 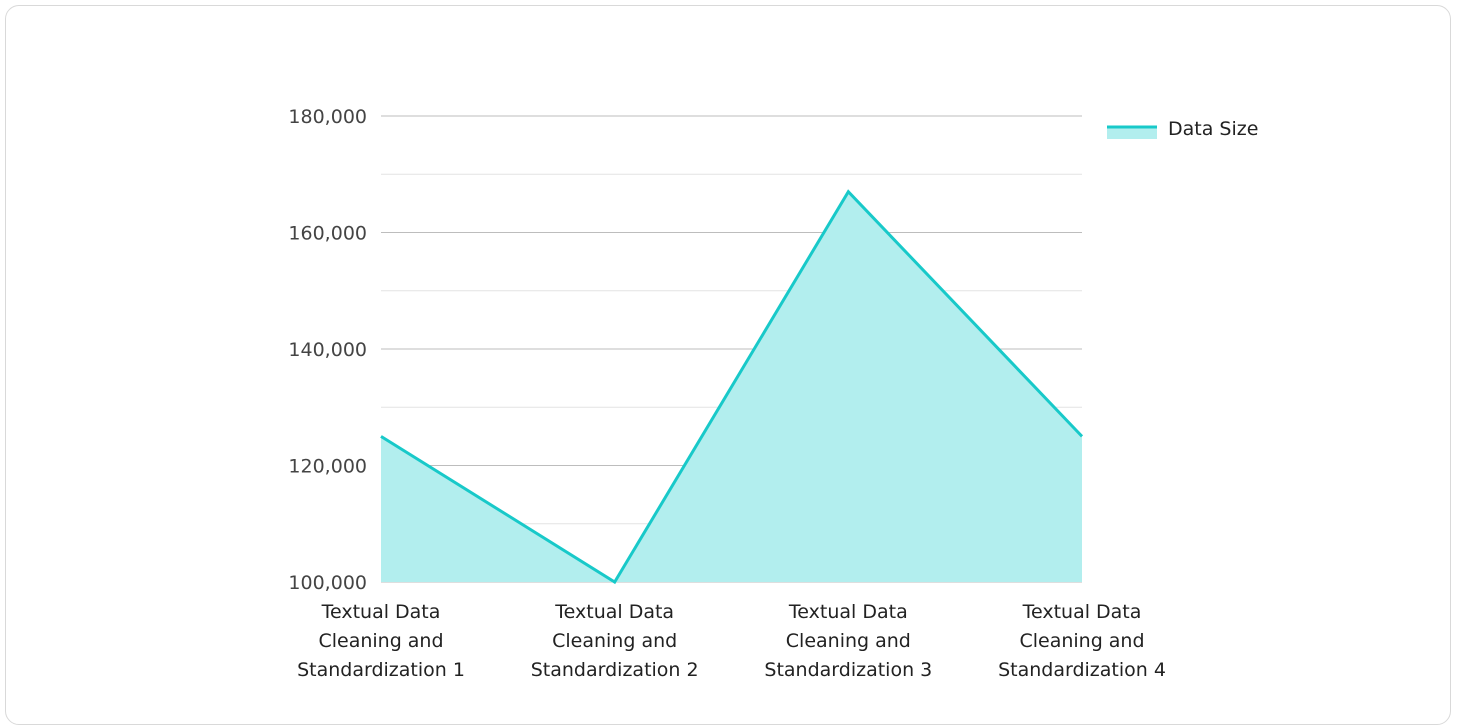 What do you see at coordinates (1213, 129) in the screenshot?
I see `legend-label: Data Size` at bounding box center [1213, 129].